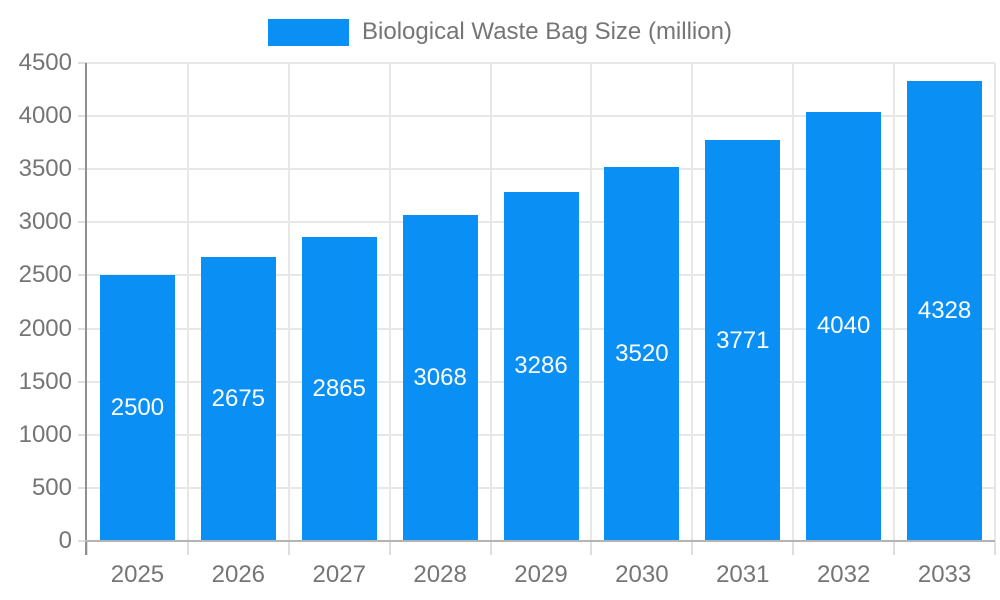 This screenshot has width=1000, height=600. I want to click on bar-value-label: 4328, so click(944, 311).